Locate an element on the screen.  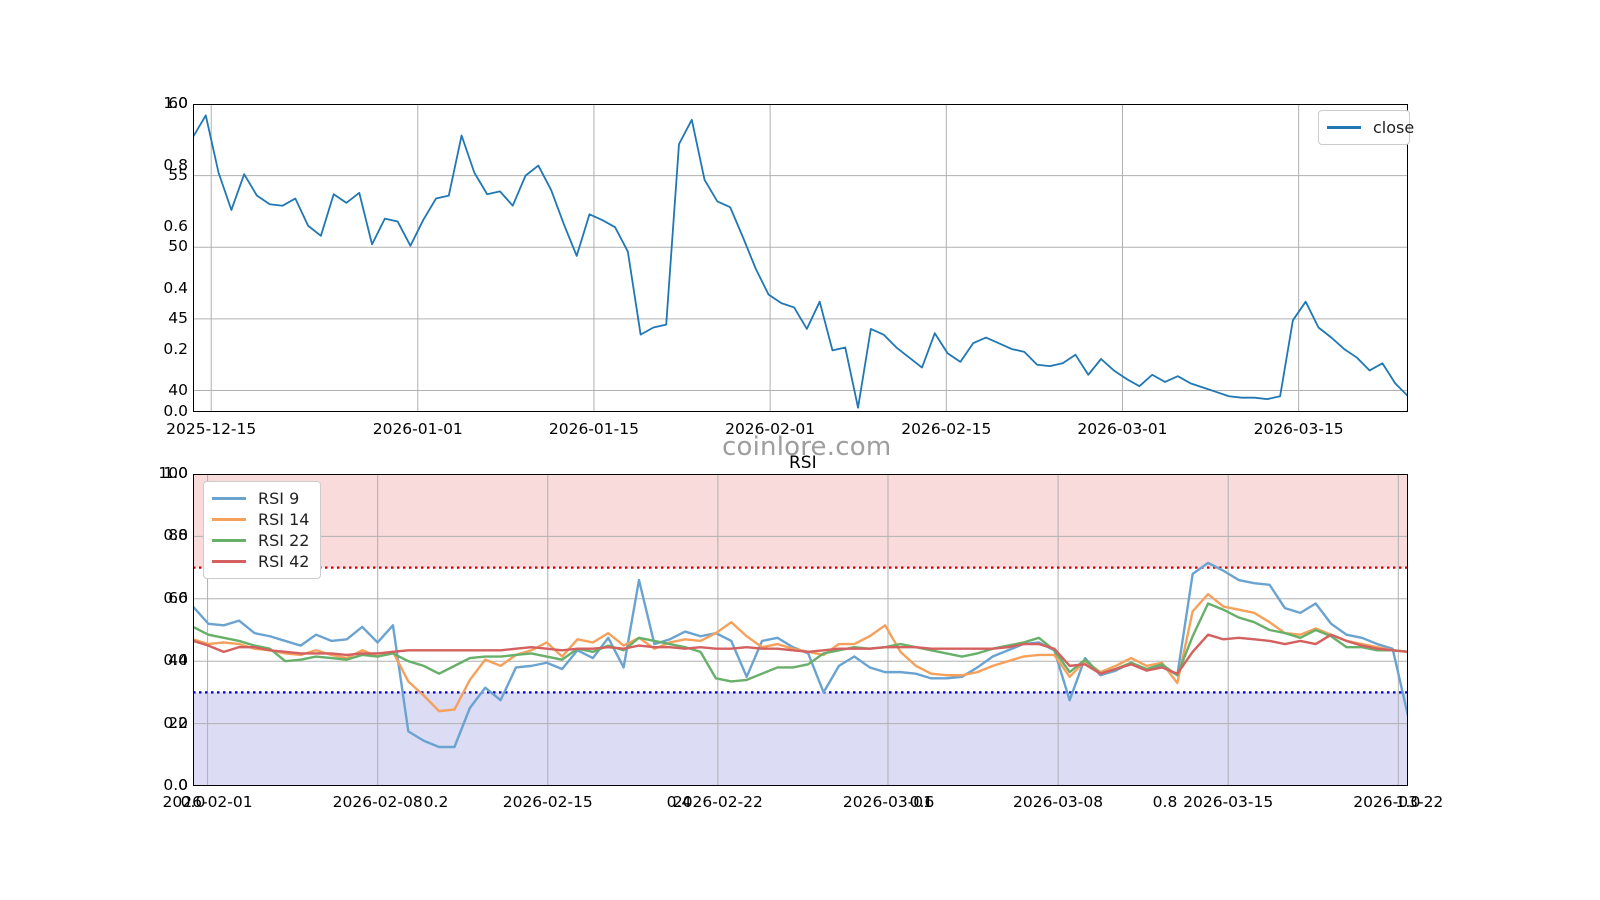
price-y-tick-overlay: 1.0 is located at coordinates (175, 103).